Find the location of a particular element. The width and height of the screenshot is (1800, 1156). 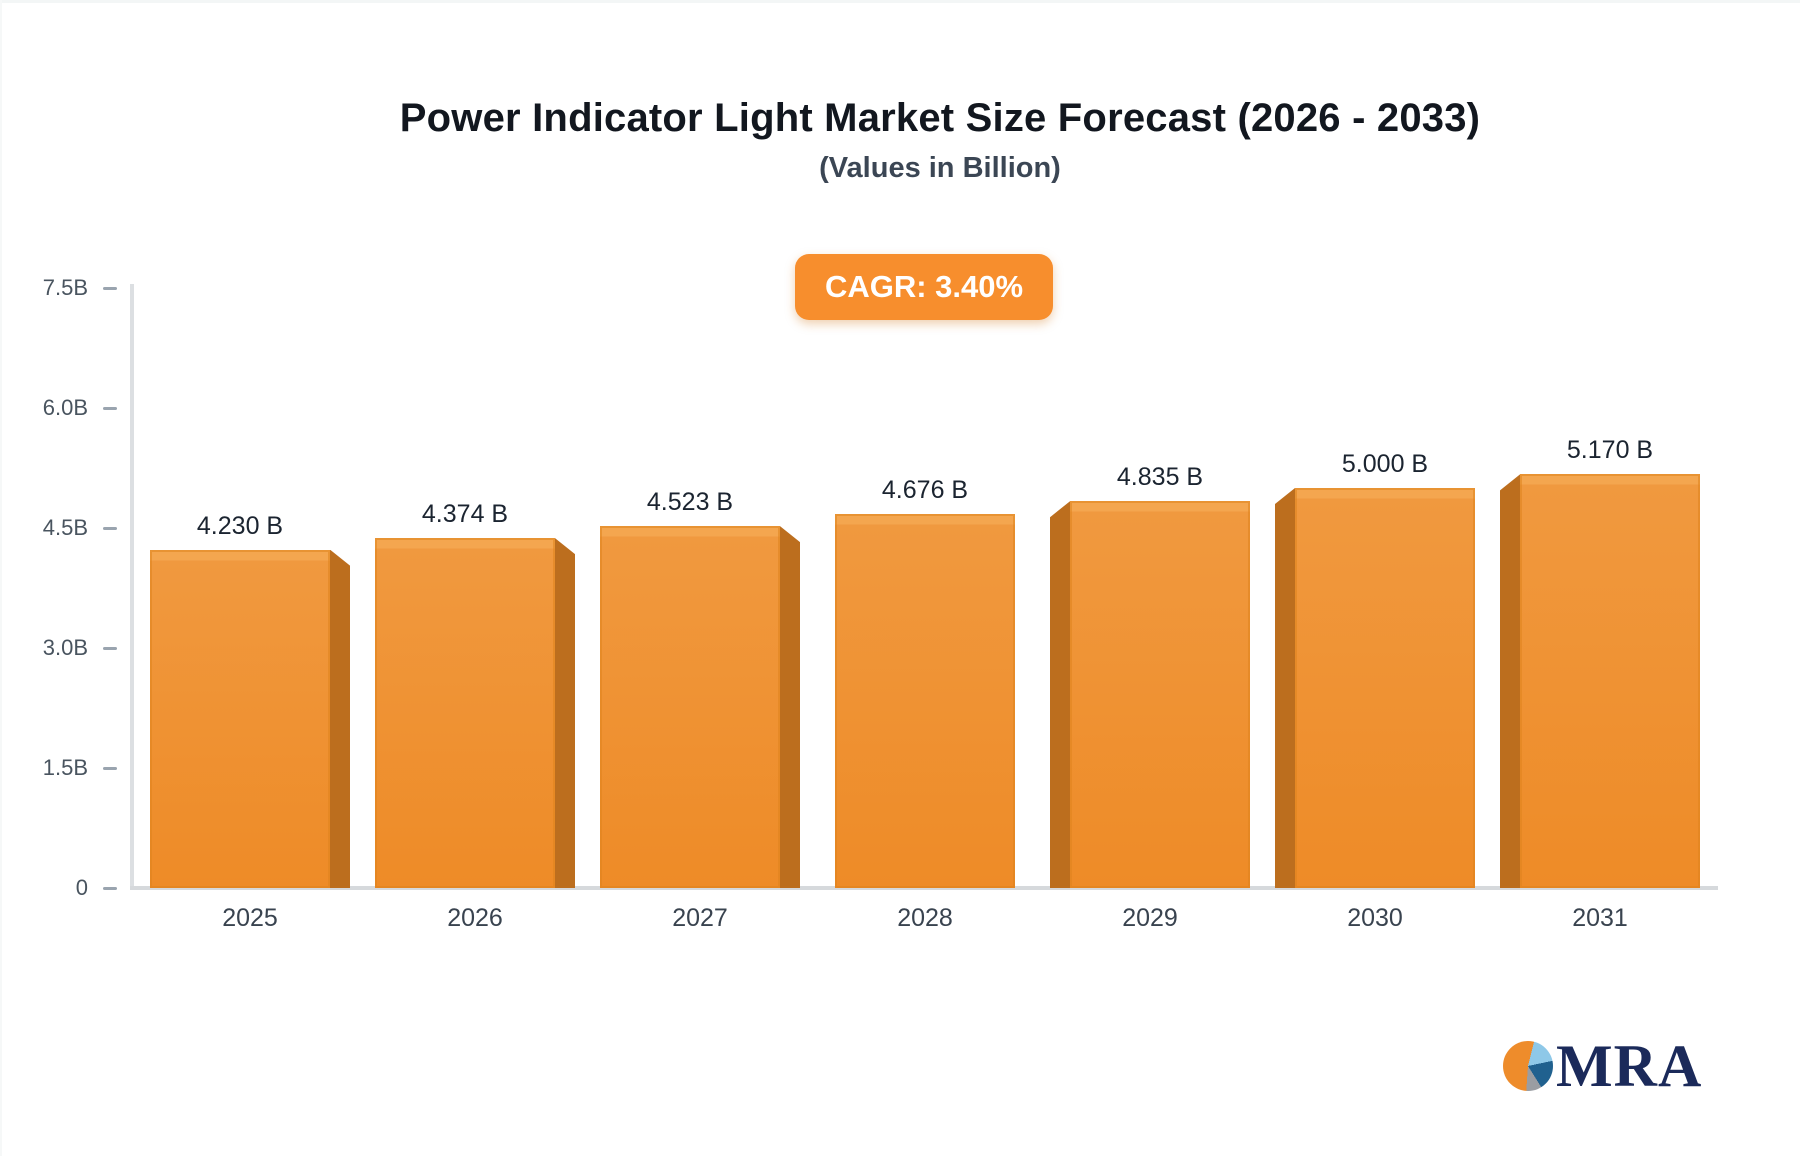

bar-2026 is located at coordinates (475, 713).